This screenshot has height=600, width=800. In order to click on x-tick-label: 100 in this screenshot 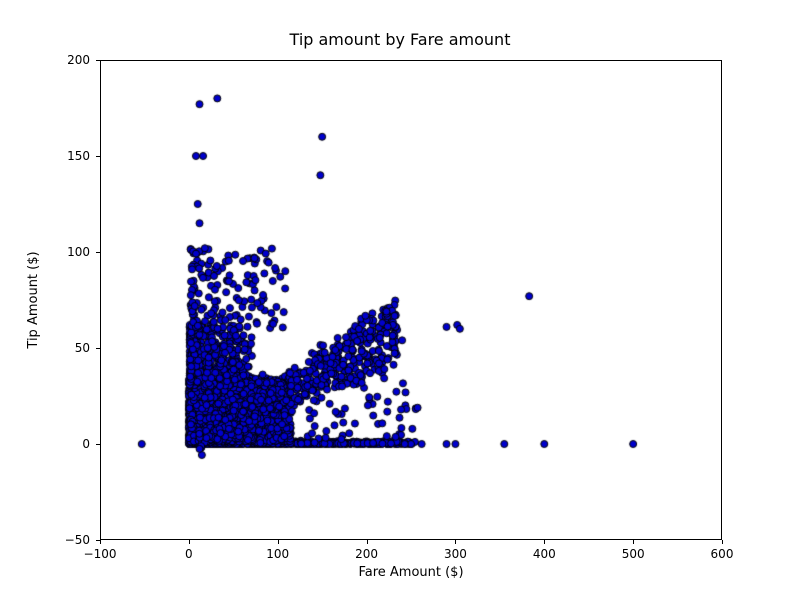, I will do `click(278, 554)`.